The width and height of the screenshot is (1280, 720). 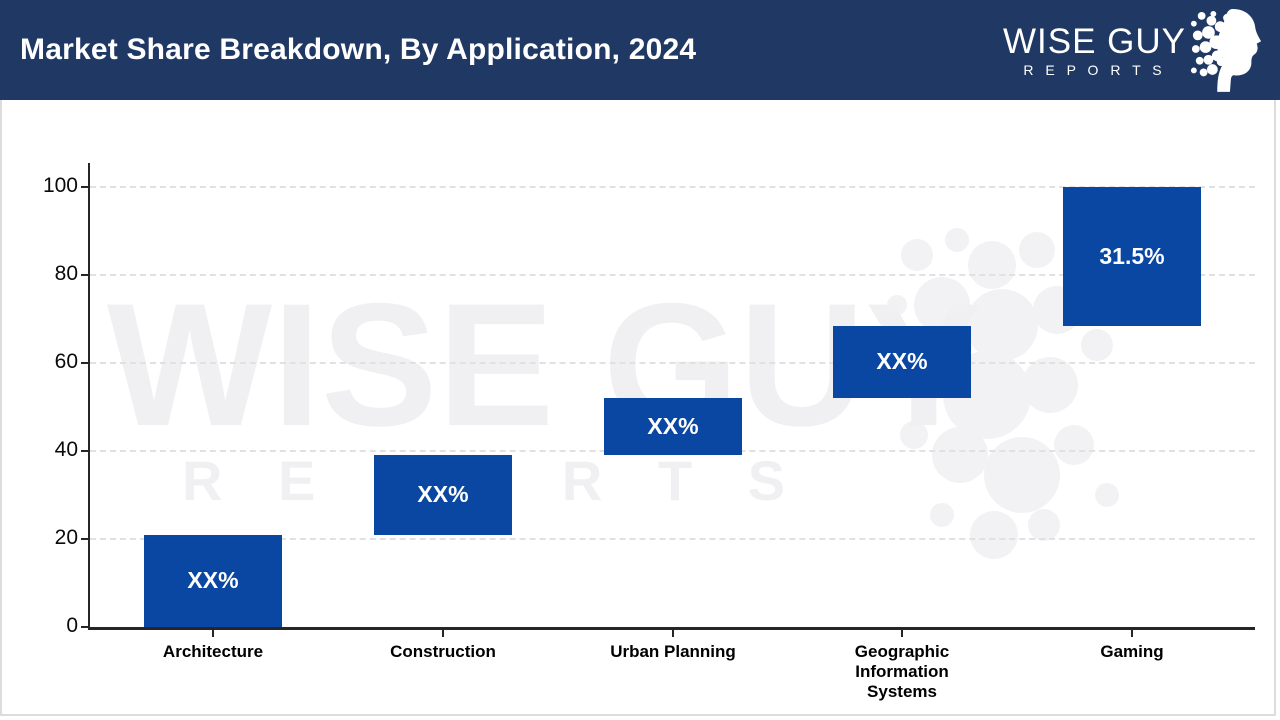 What do you see at coordinates (1094, 41) in the screenshot?
I see `logo-text-wiseguy: WISE GUY` at bounding box center [1094, 41].